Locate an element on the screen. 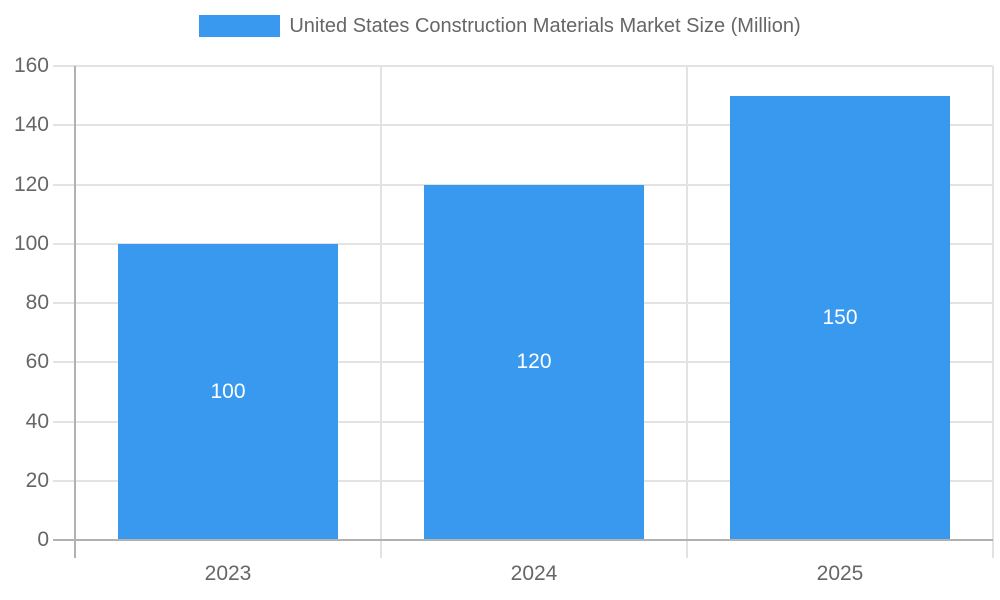 Image resolution: width=1000 pixels, height=600 pixels. x-tick-label-2024: 2024 is located at coordinates (534, 573).